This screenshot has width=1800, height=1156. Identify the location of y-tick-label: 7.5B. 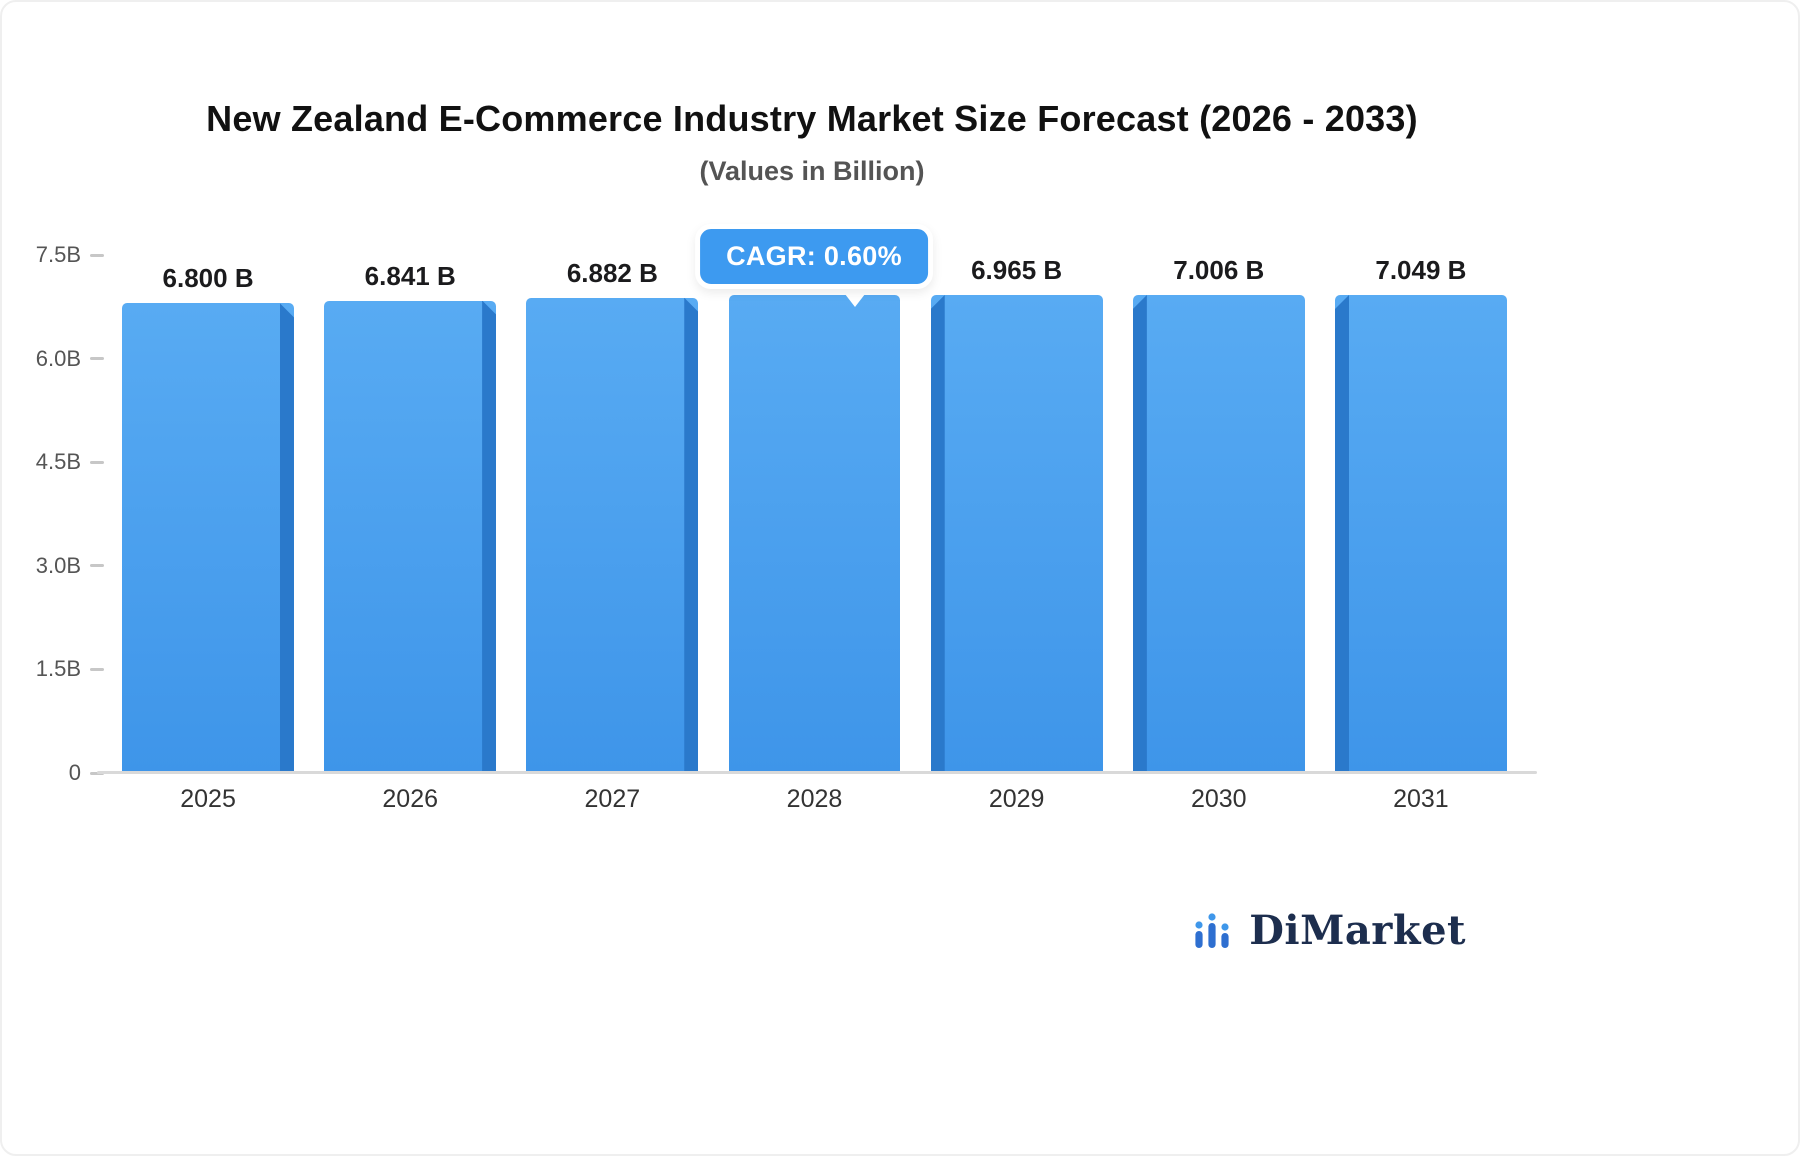
(58, 254).